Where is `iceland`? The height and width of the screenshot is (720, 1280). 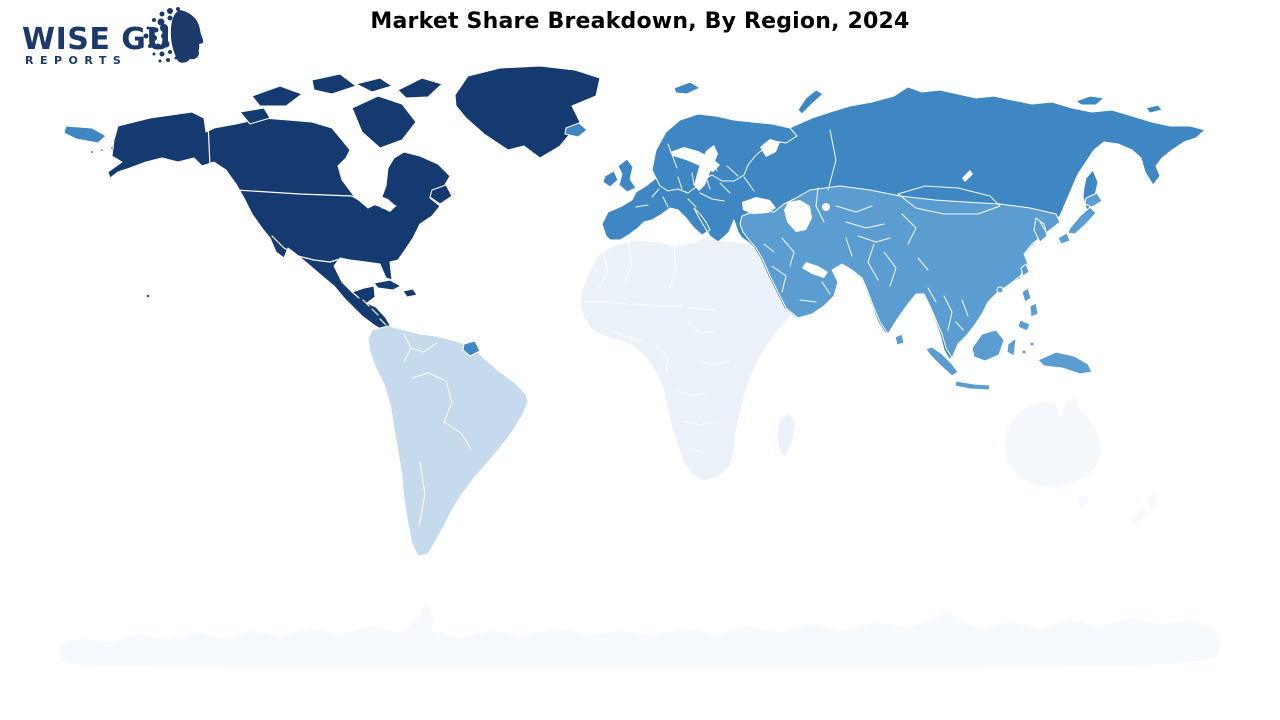
iceland is located at coordinates (576, 130).